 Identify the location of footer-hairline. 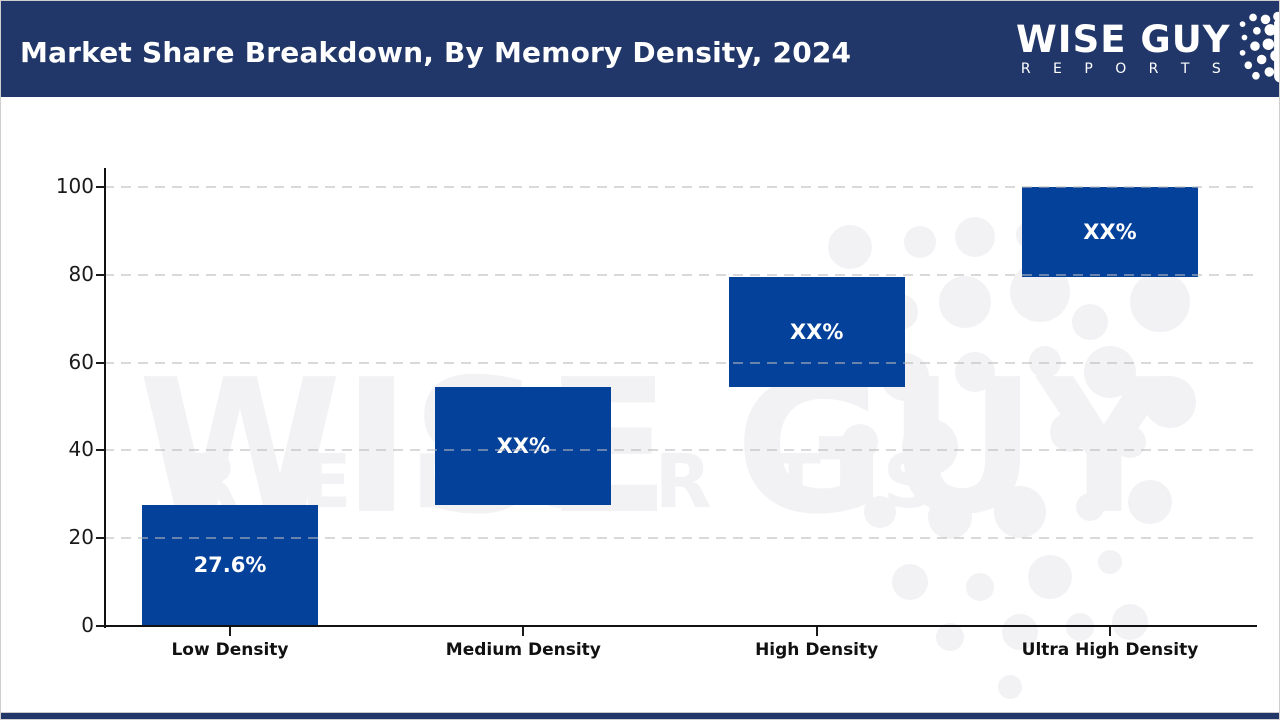
(640, 712).